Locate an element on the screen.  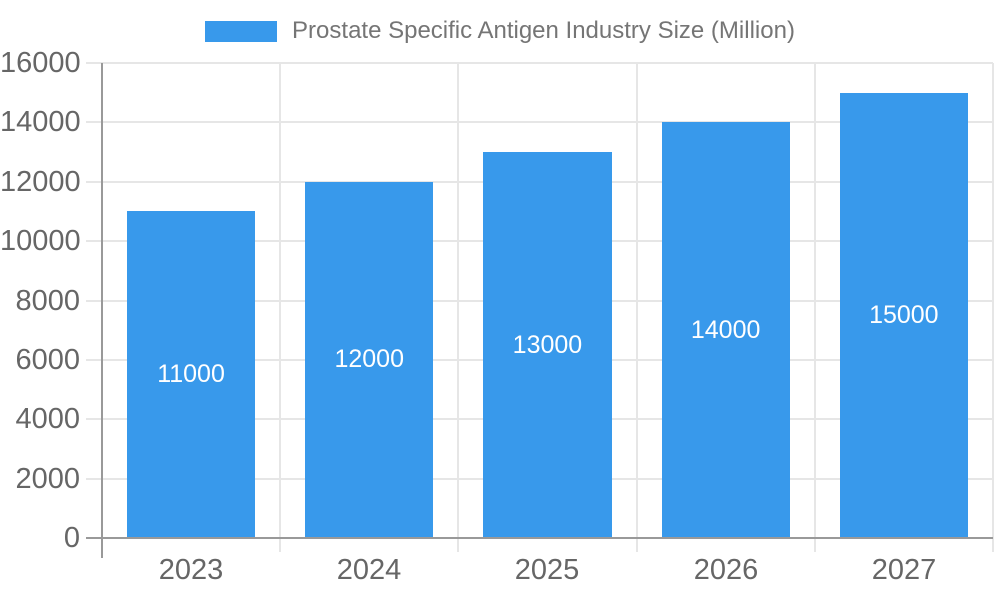
bar-value-label: 12000 is located at coordinates (369, 359).